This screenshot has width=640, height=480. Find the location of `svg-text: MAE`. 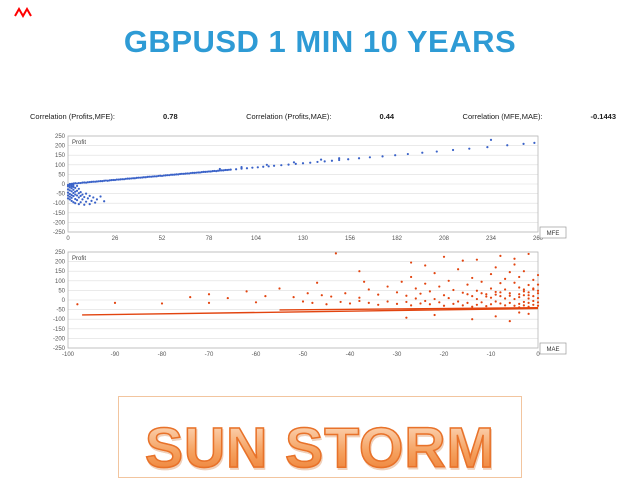

svg-text: MAE is located at coordinates (552, 350).